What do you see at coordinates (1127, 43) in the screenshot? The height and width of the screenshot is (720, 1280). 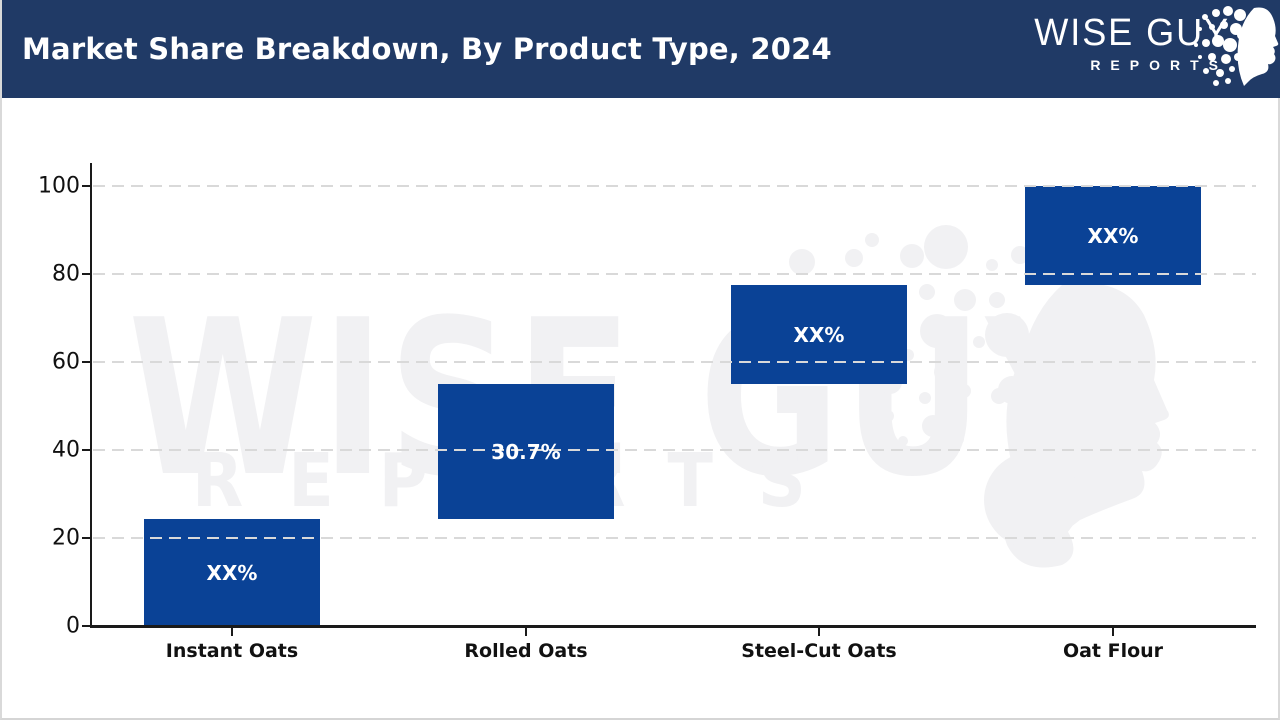 I see `wise-guy-logo: WISE GUY REPORTS` at bounding box center [1127, 43].